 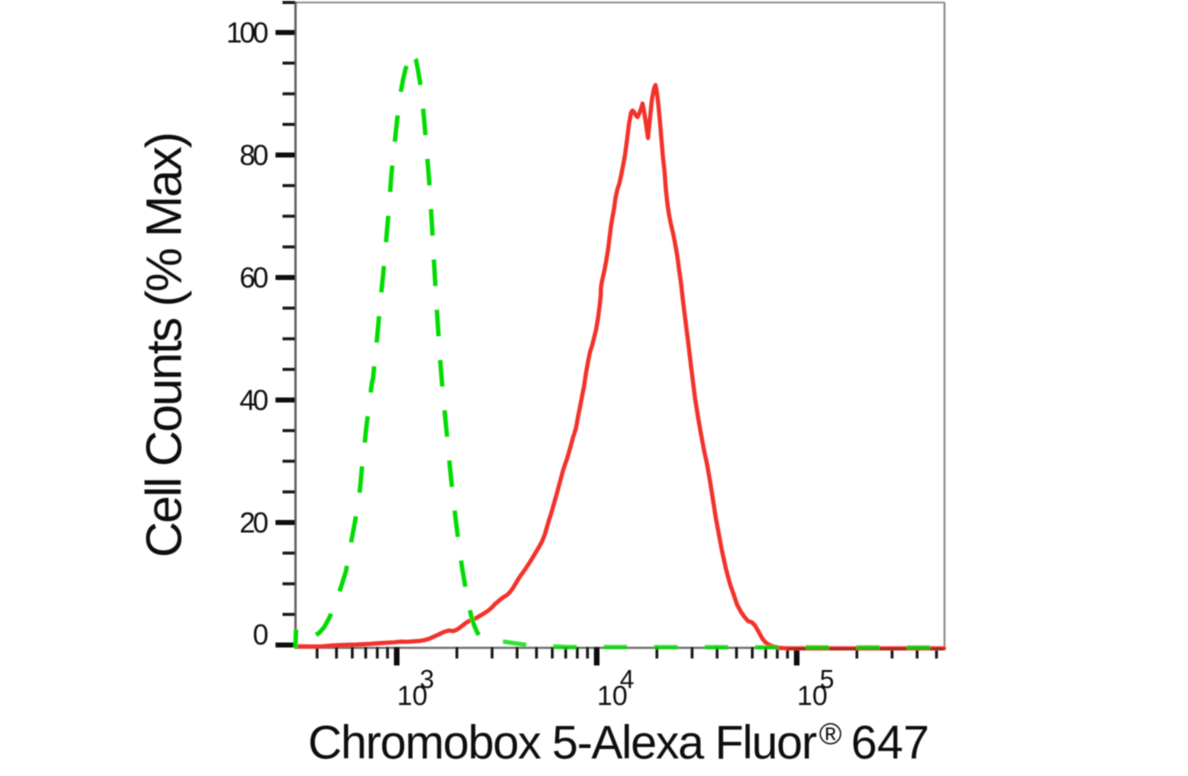 I want to click on svg-text: 100, so click(x=247, y=34).